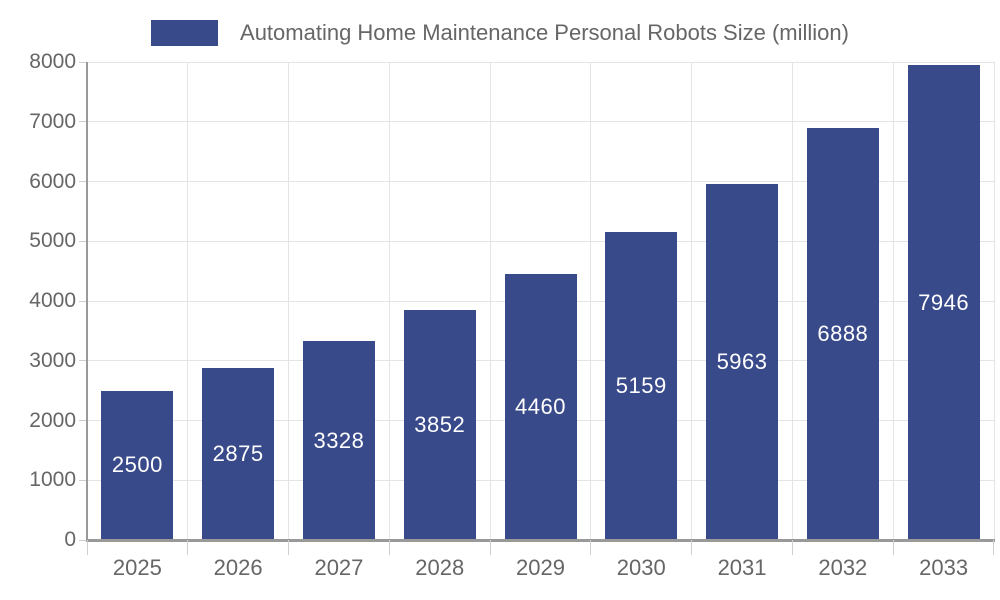 The height and width of the screenshot is (600, 1000). What do you see at coordinates (52, 360) in the screenshot?
I see `y-tick-label-3000: 3000` at bounding box center [52, 360].